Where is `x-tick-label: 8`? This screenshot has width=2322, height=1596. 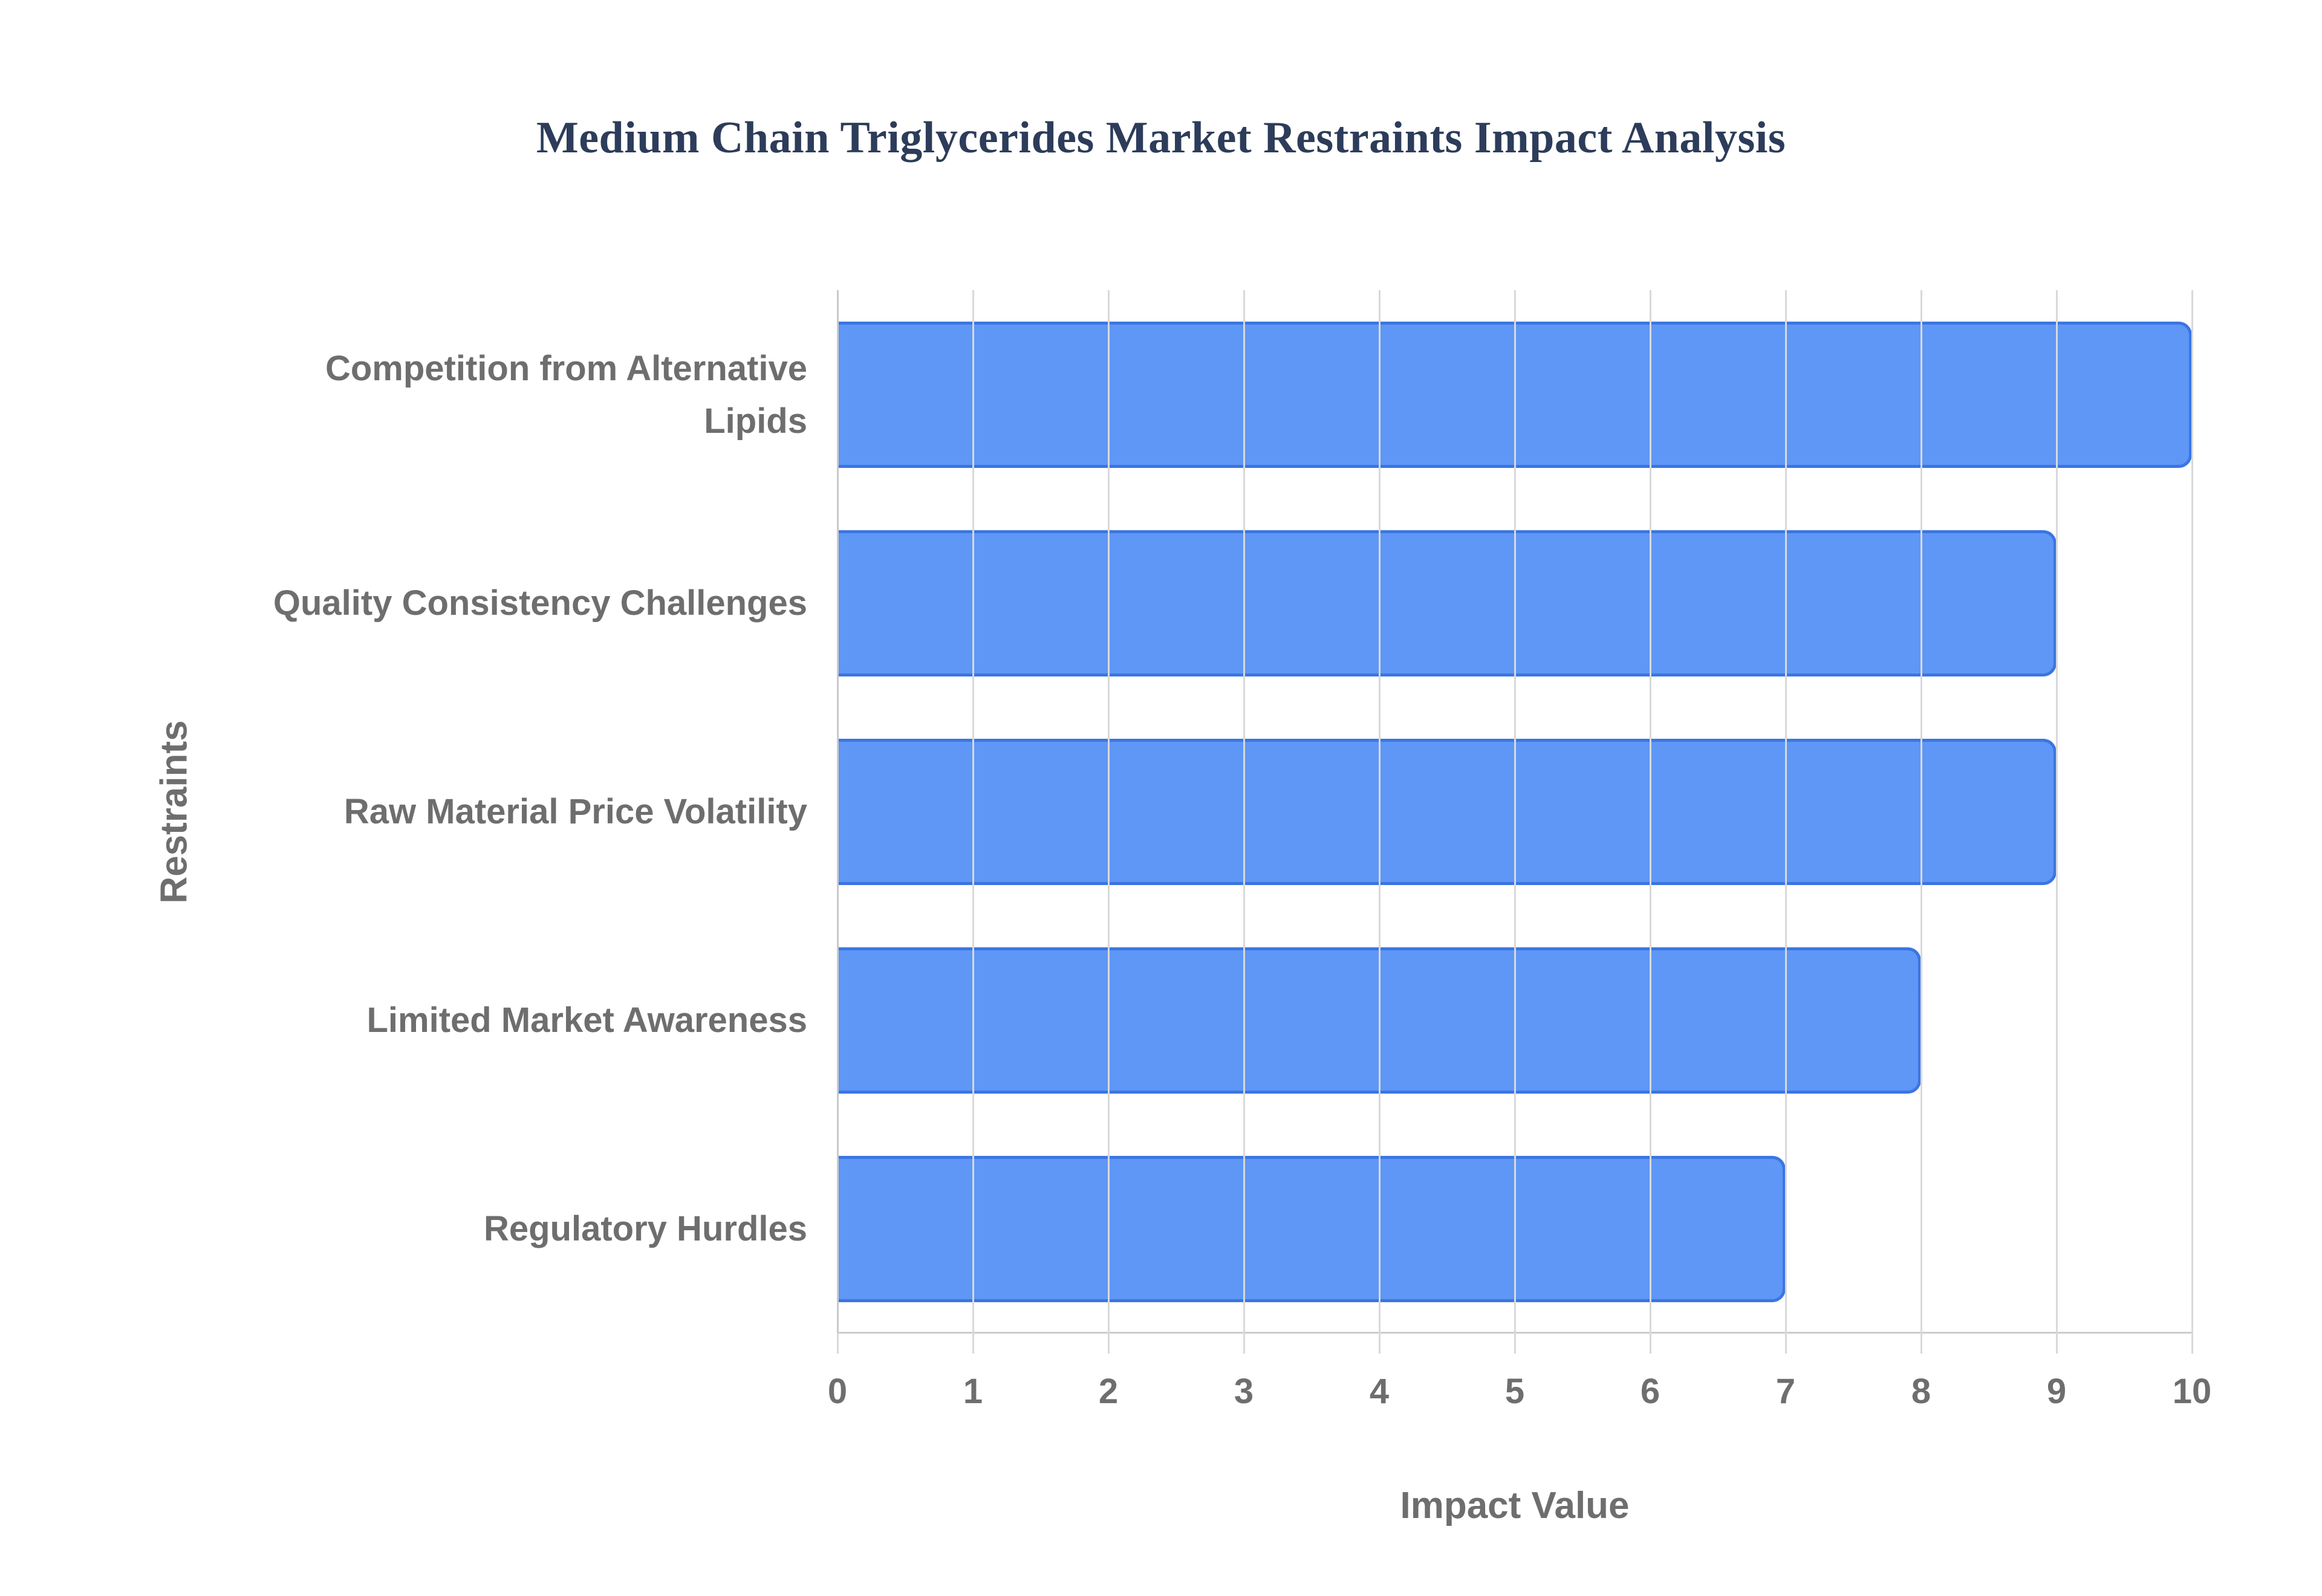 x-tick-label: 8 is located at coordinates (1921, 1391).